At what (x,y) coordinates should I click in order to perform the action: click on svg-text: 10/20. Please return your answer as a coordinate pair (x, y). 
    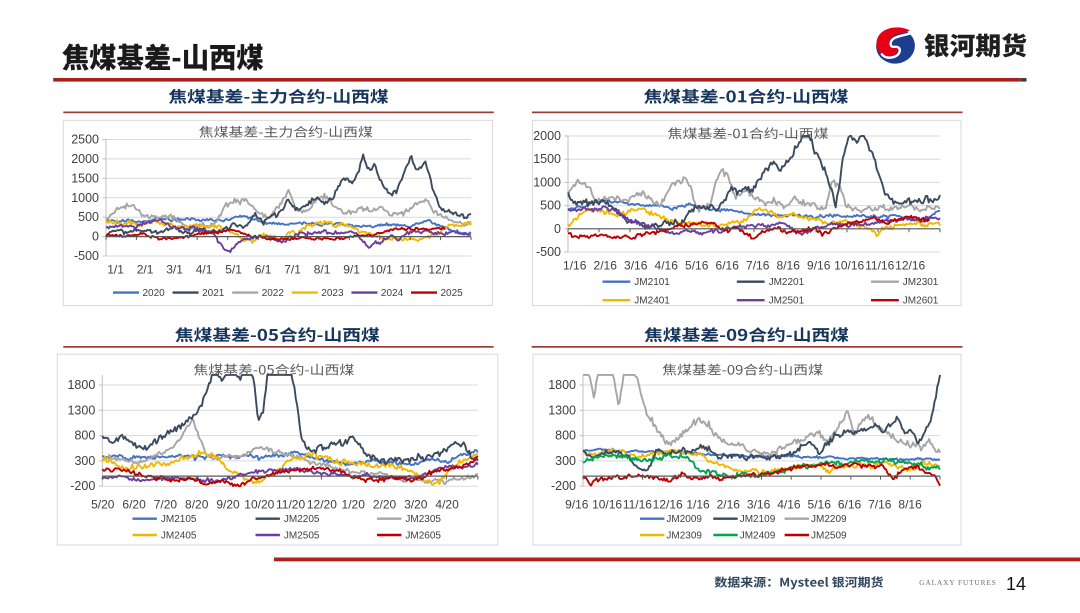
    Looking at the image, I should click on (259, 504).